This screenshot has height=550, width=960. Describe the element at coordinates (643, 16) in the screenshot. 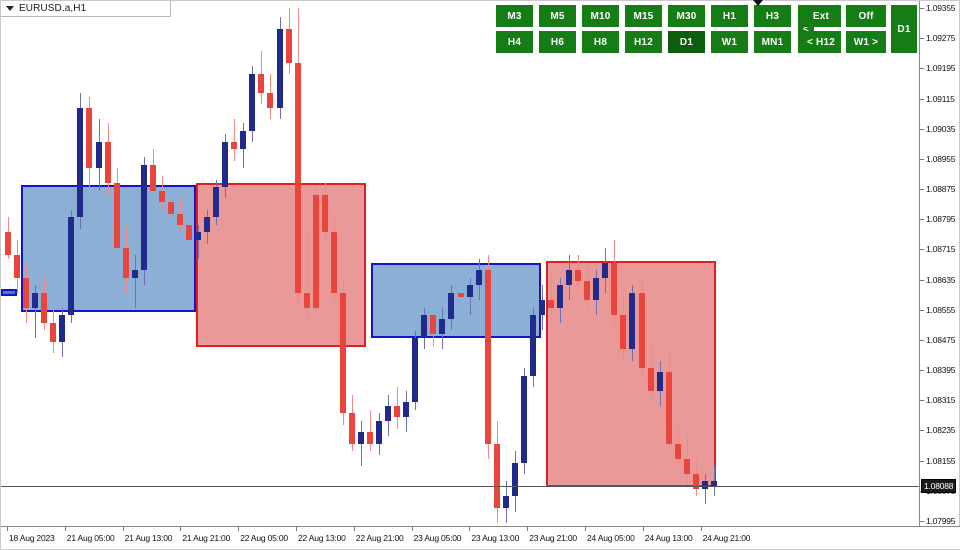

I see `timeframe-button-m15: M15` at that location.